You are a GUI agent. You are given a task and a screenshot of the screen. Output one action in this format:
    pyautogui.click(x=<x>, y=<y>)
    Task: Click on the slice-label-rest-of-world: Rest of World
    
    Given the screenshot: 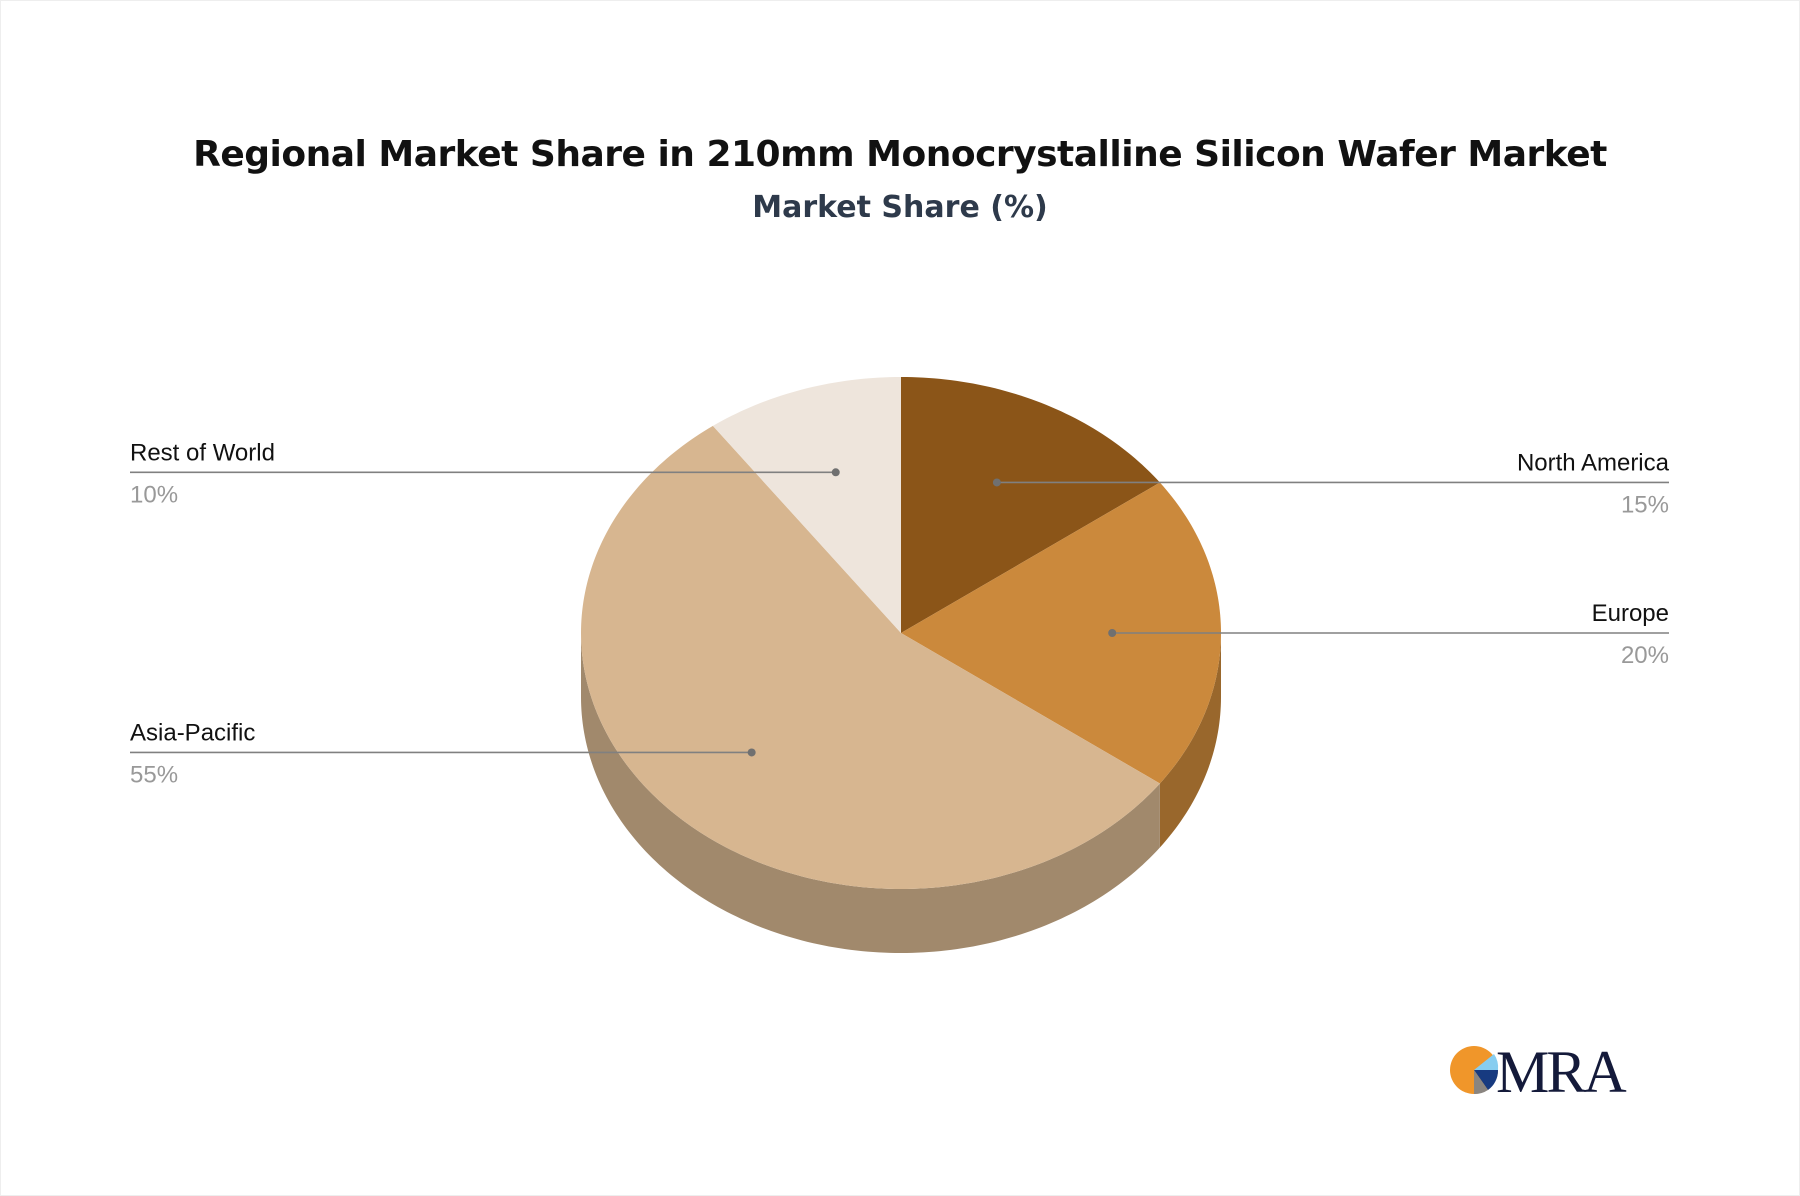 What is the action you would take?
    pyautogui.click(x=202, y=452)
    